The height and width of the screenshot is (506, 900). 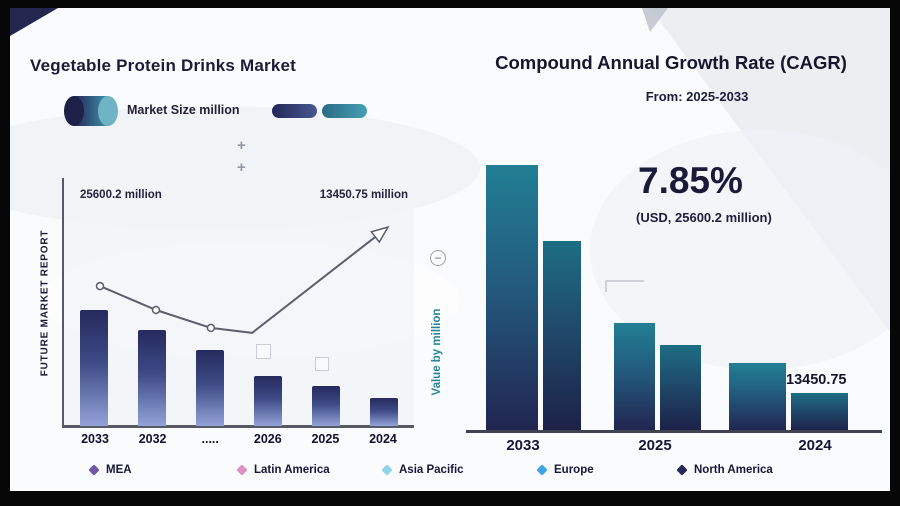 I want to click on cylinder-icon, so click(x=91, y=111).